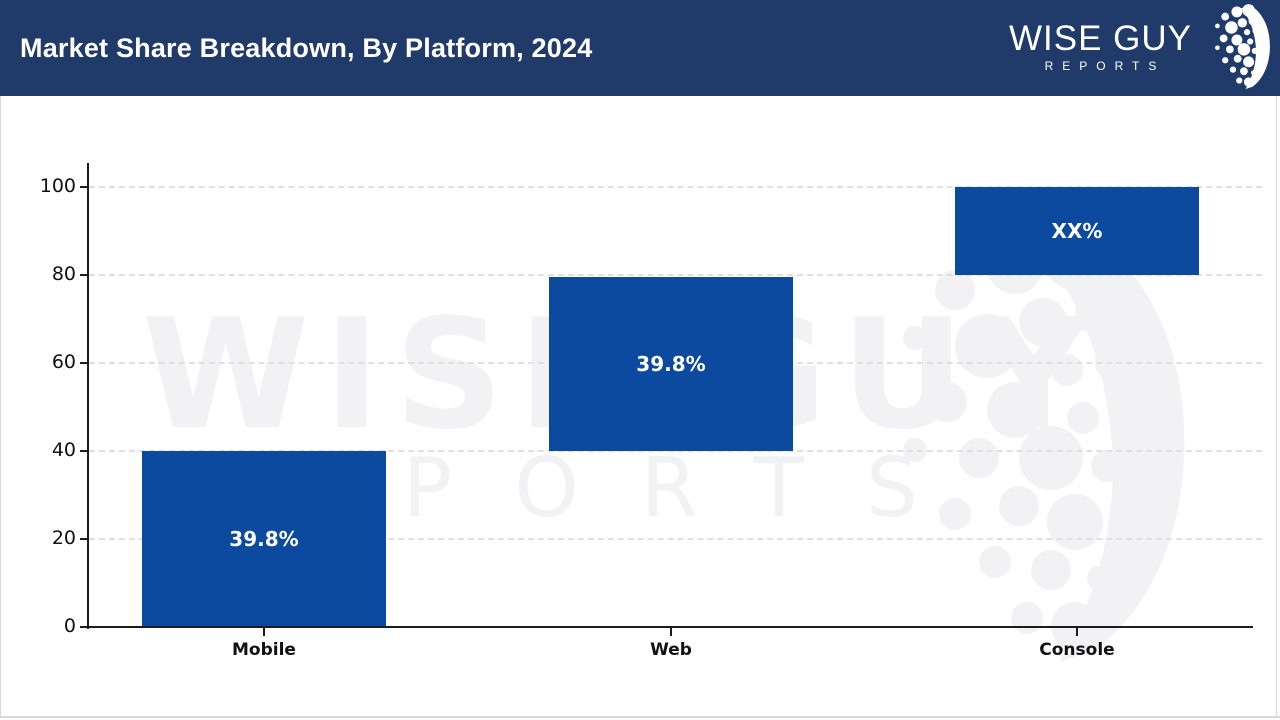 This screenshot has width=1280, height=720. What do you see at coordinates (1077, 632) in the screenshot?
I see `x-tick-console` at bounding box center [1077, 632].